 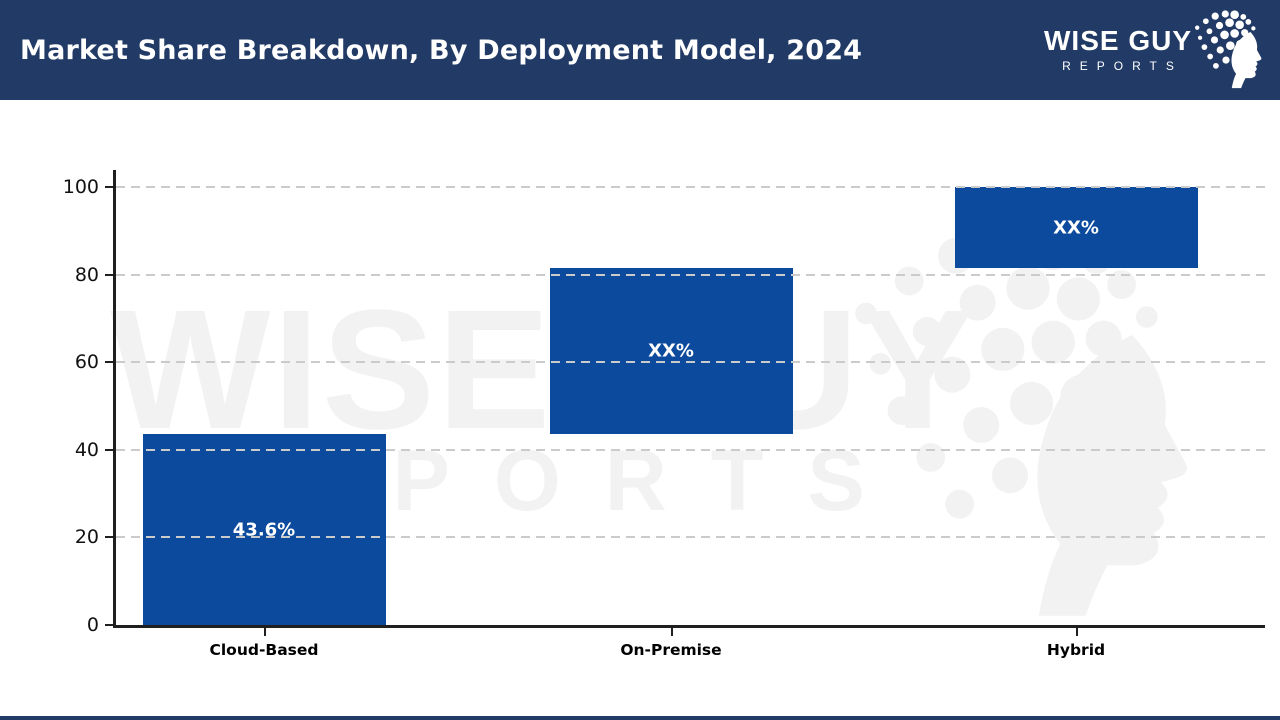 I want to click on bar-label-cloud-based: 43.6%, so click(x=264, y=530).